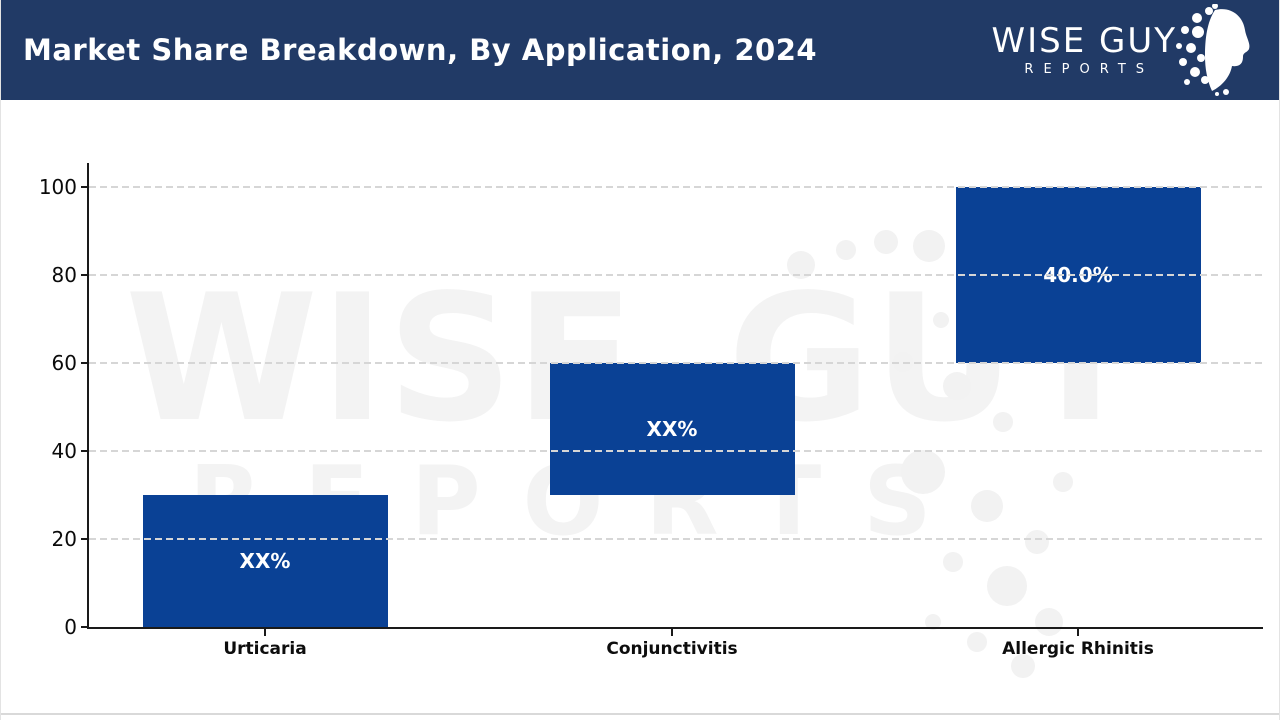 The height and width of the screenshot is (720, 1280). I want to click on wise-guy-reports-logo: WISE GUY REPORTS, so click(1135, 50).